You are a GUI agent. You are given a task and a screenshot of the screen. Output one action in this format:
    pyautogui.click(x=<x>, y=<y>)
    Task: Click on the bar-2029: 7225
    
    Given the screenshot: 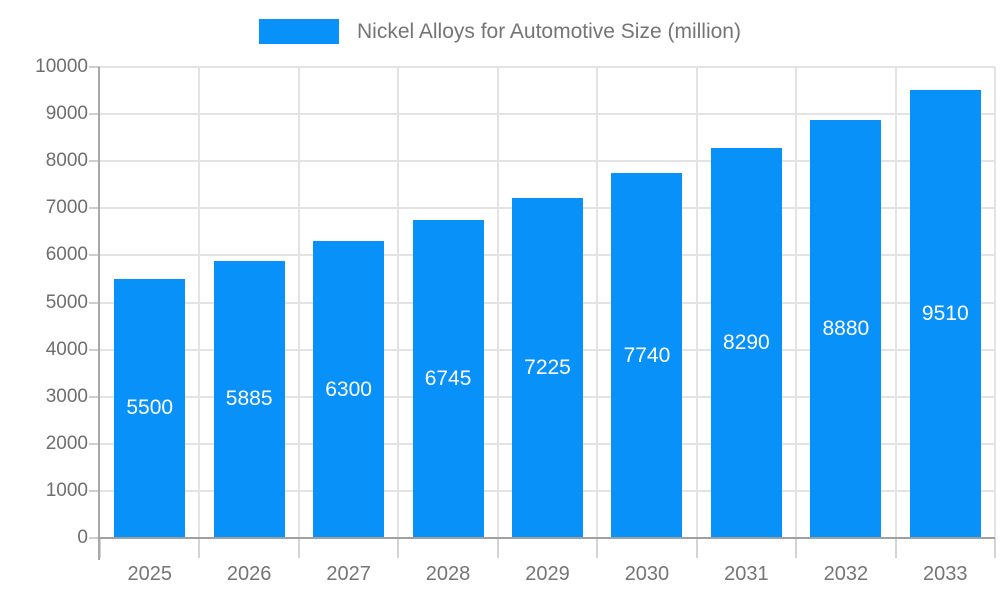 What is the action you would take?
    pyautogui.click(x=547, y=367)
    